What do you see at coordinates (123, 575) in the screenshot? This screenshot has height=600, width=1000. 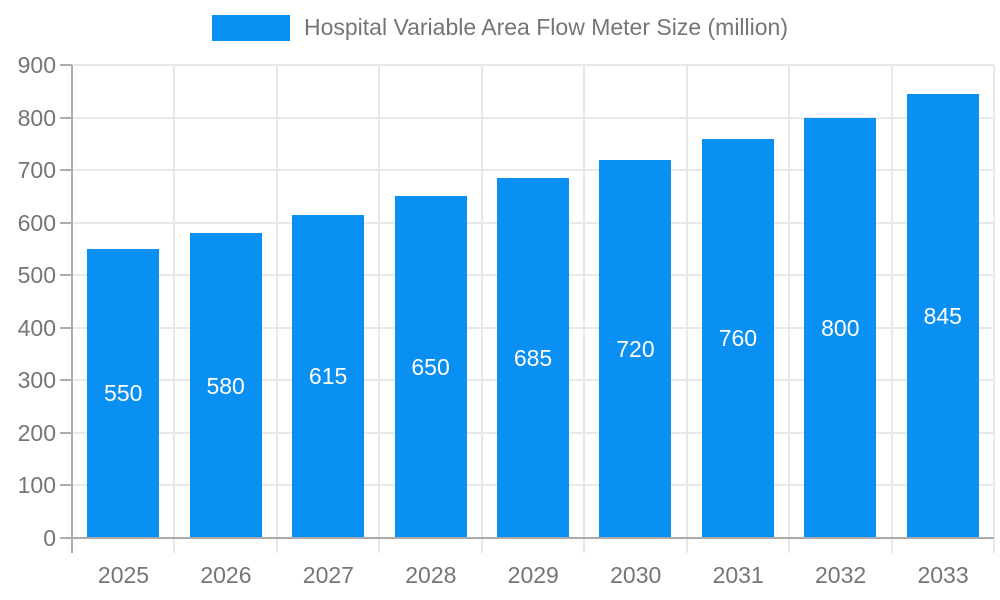 I see `x-axis-tick-label: 2025` at bounding box center [123, 575].